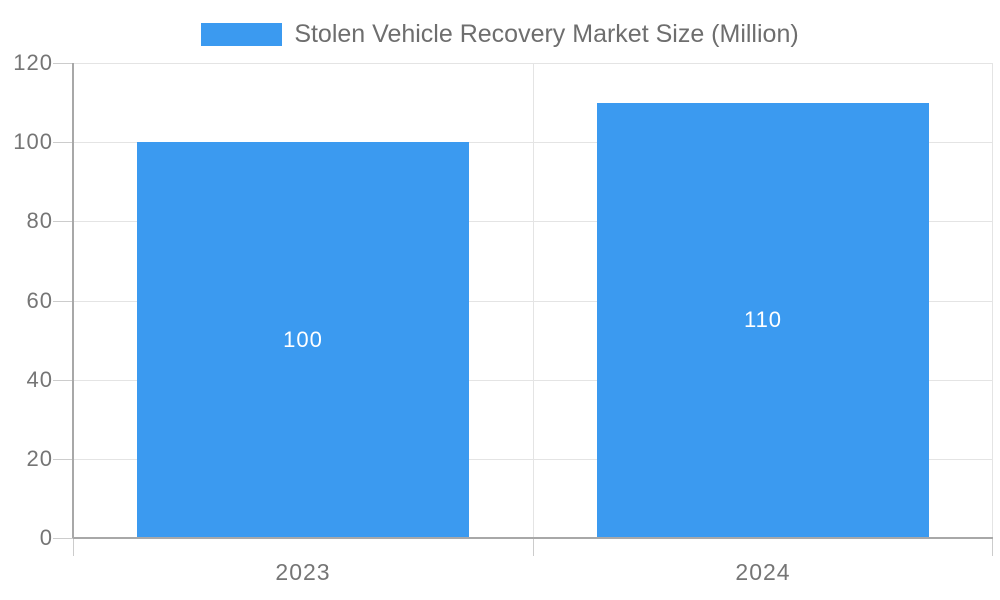 The width and height of the screenshot is (1000, 600). I want to click on y-axis-line, so click(73, 300).